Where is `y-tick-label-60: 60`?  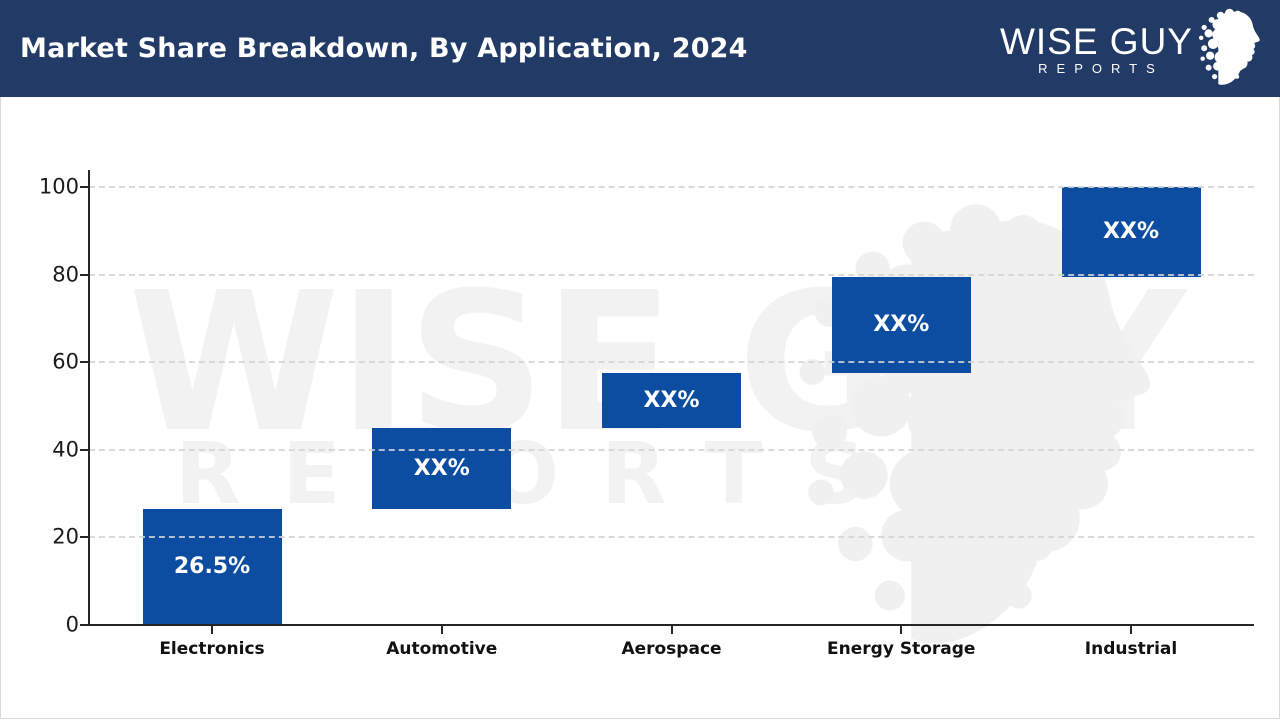 y-tick-label-60: 60 is located at coordinates (65, 361).